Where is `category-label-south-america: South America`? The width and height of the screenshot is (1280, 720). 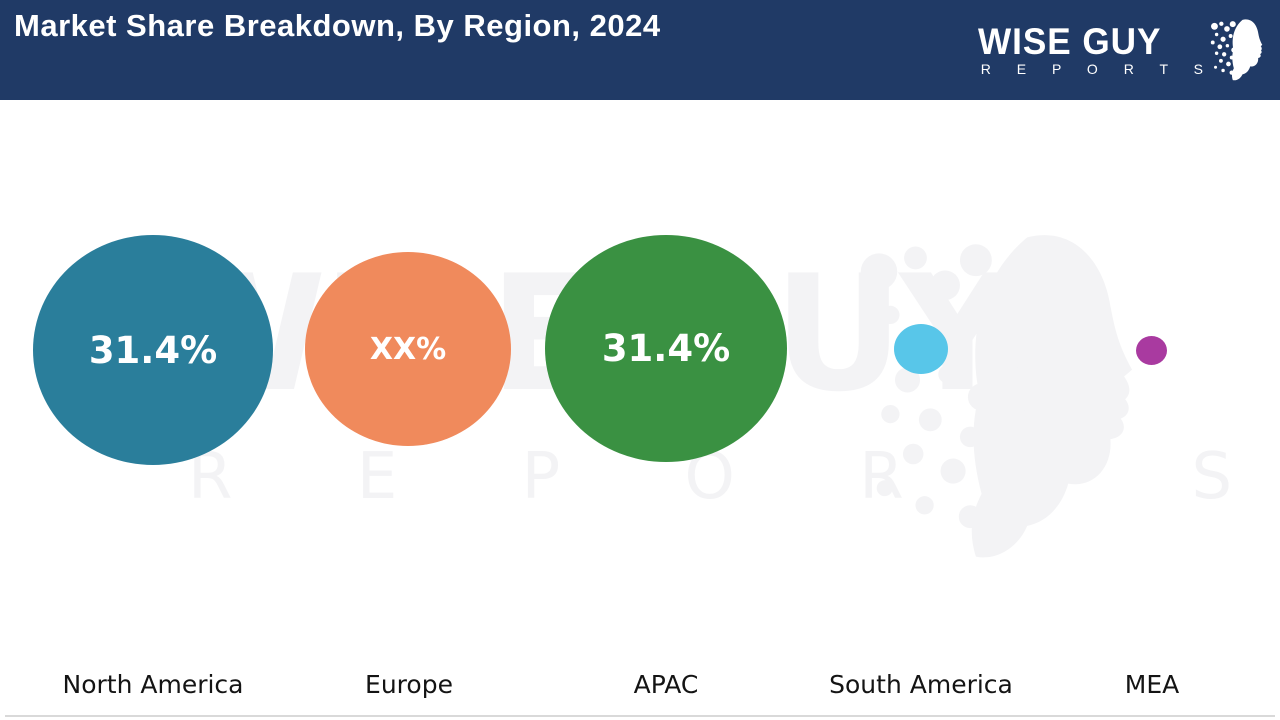
category-label-south-america: South America is located at coordinates (921, 684).